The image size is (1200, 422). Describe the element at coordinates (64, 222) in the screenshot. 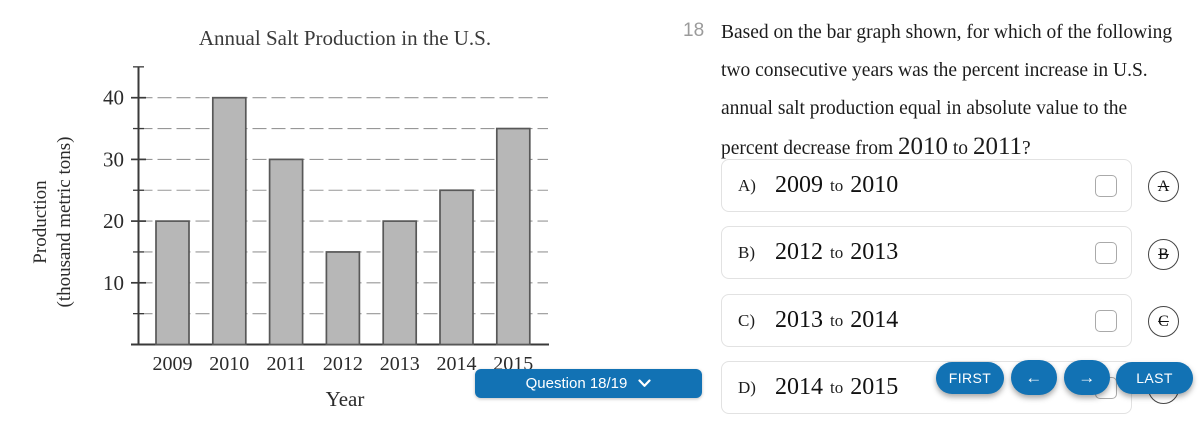

I see `y-axis-title-line2: (thousand metric tons)` at that location.